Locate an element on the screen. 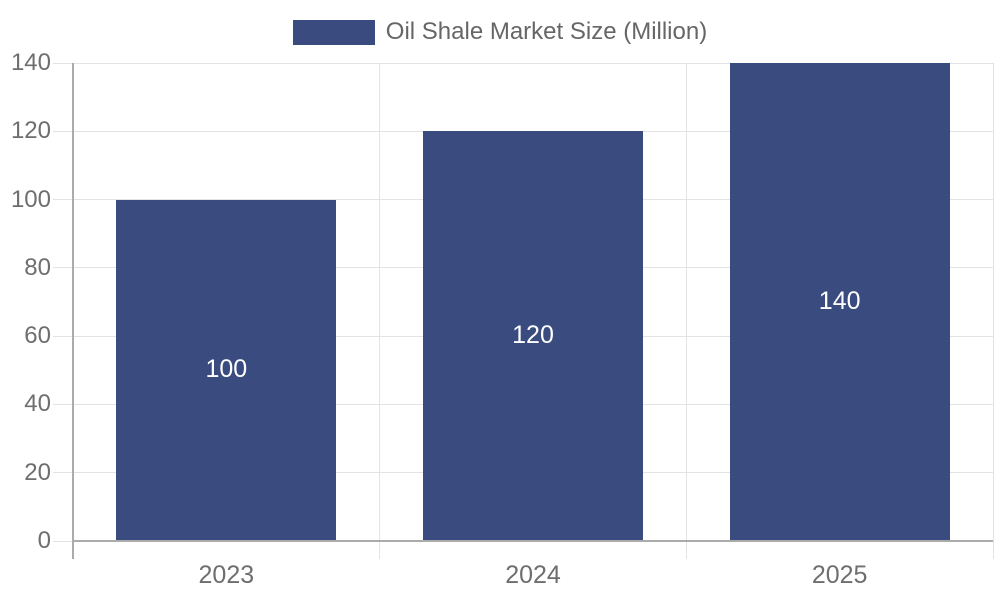 The height and width of the screenshot is (600, 1000). legend: Oil Shale Market Size (Million) is located at coordinates (500, 32).